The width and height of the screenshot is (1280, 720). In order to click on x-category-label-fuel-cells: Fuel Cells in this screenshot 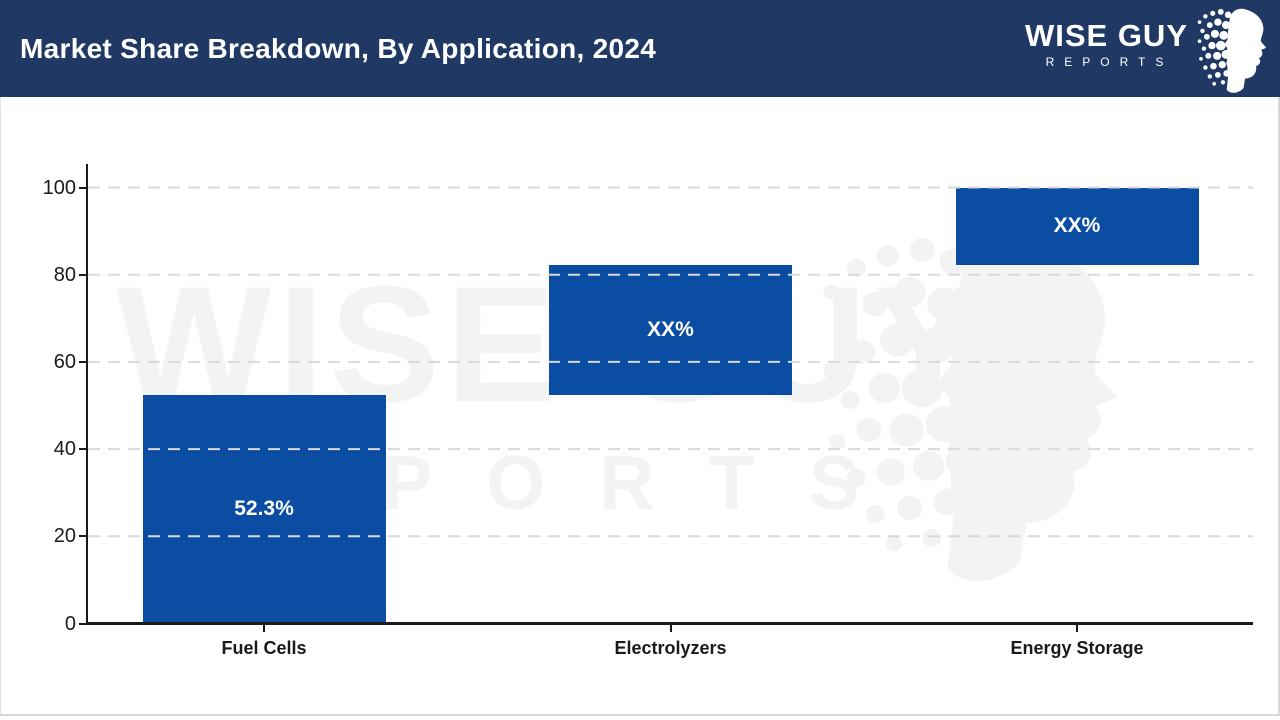, I will do `click(264, 648)`.